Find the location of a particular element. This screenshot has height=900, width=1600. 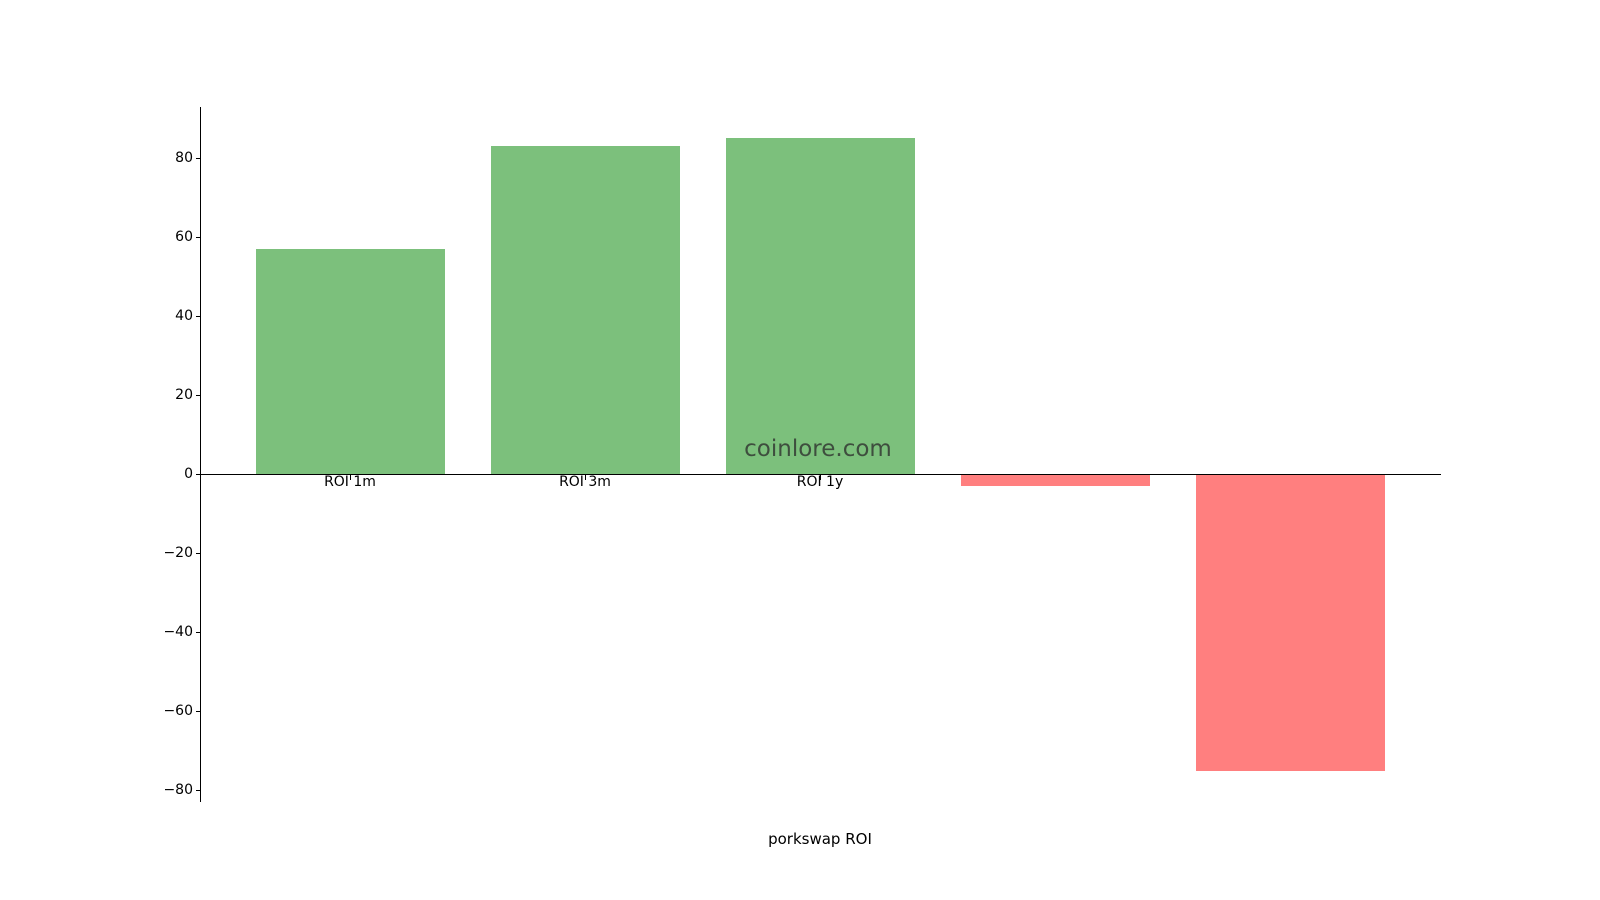

y-tick-label: −80 is located at coordinates (178, 790).